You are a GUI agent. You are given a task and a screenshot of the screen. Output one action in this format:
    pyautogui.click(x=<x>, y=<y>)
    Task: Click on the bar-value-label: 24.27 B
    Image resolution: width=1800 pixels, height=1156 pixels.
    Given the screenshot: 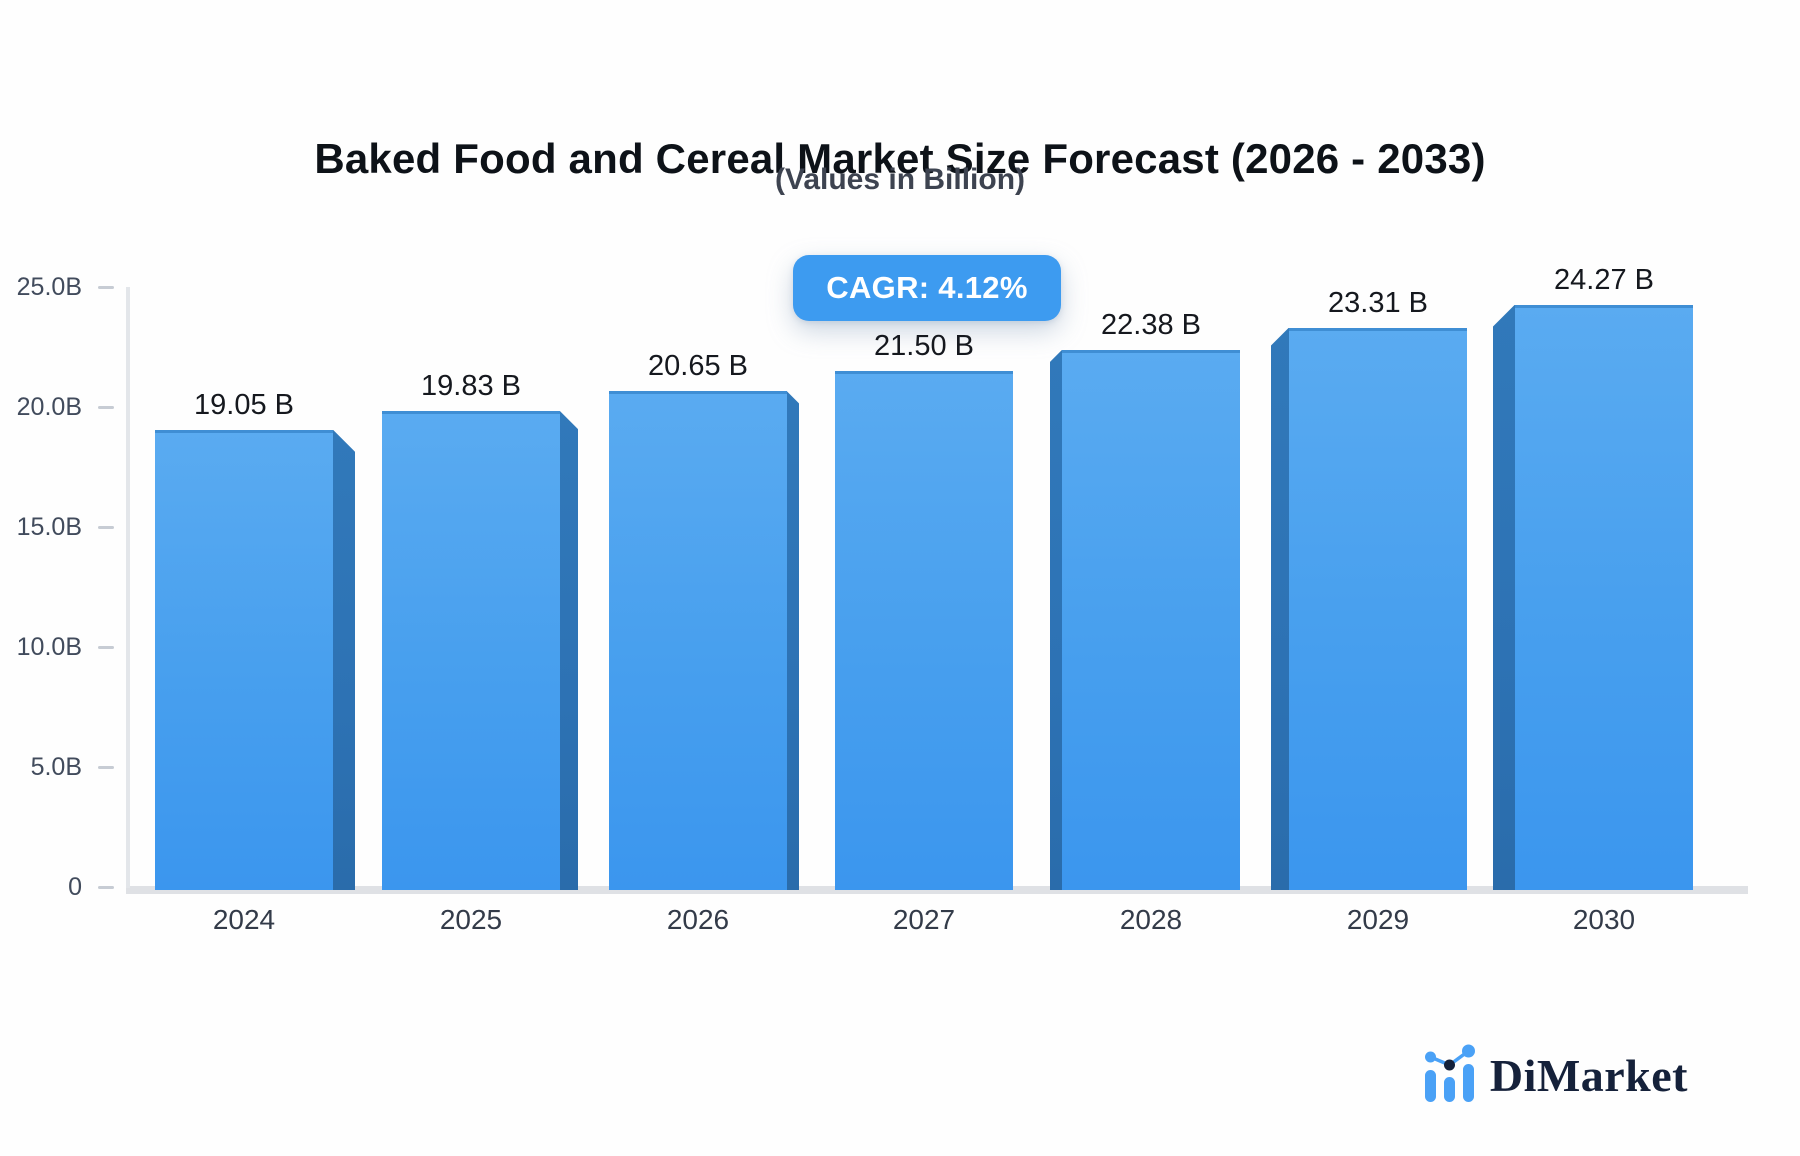 What is the action you would take?
    pyautogui.click(x=1604, y=279)
    